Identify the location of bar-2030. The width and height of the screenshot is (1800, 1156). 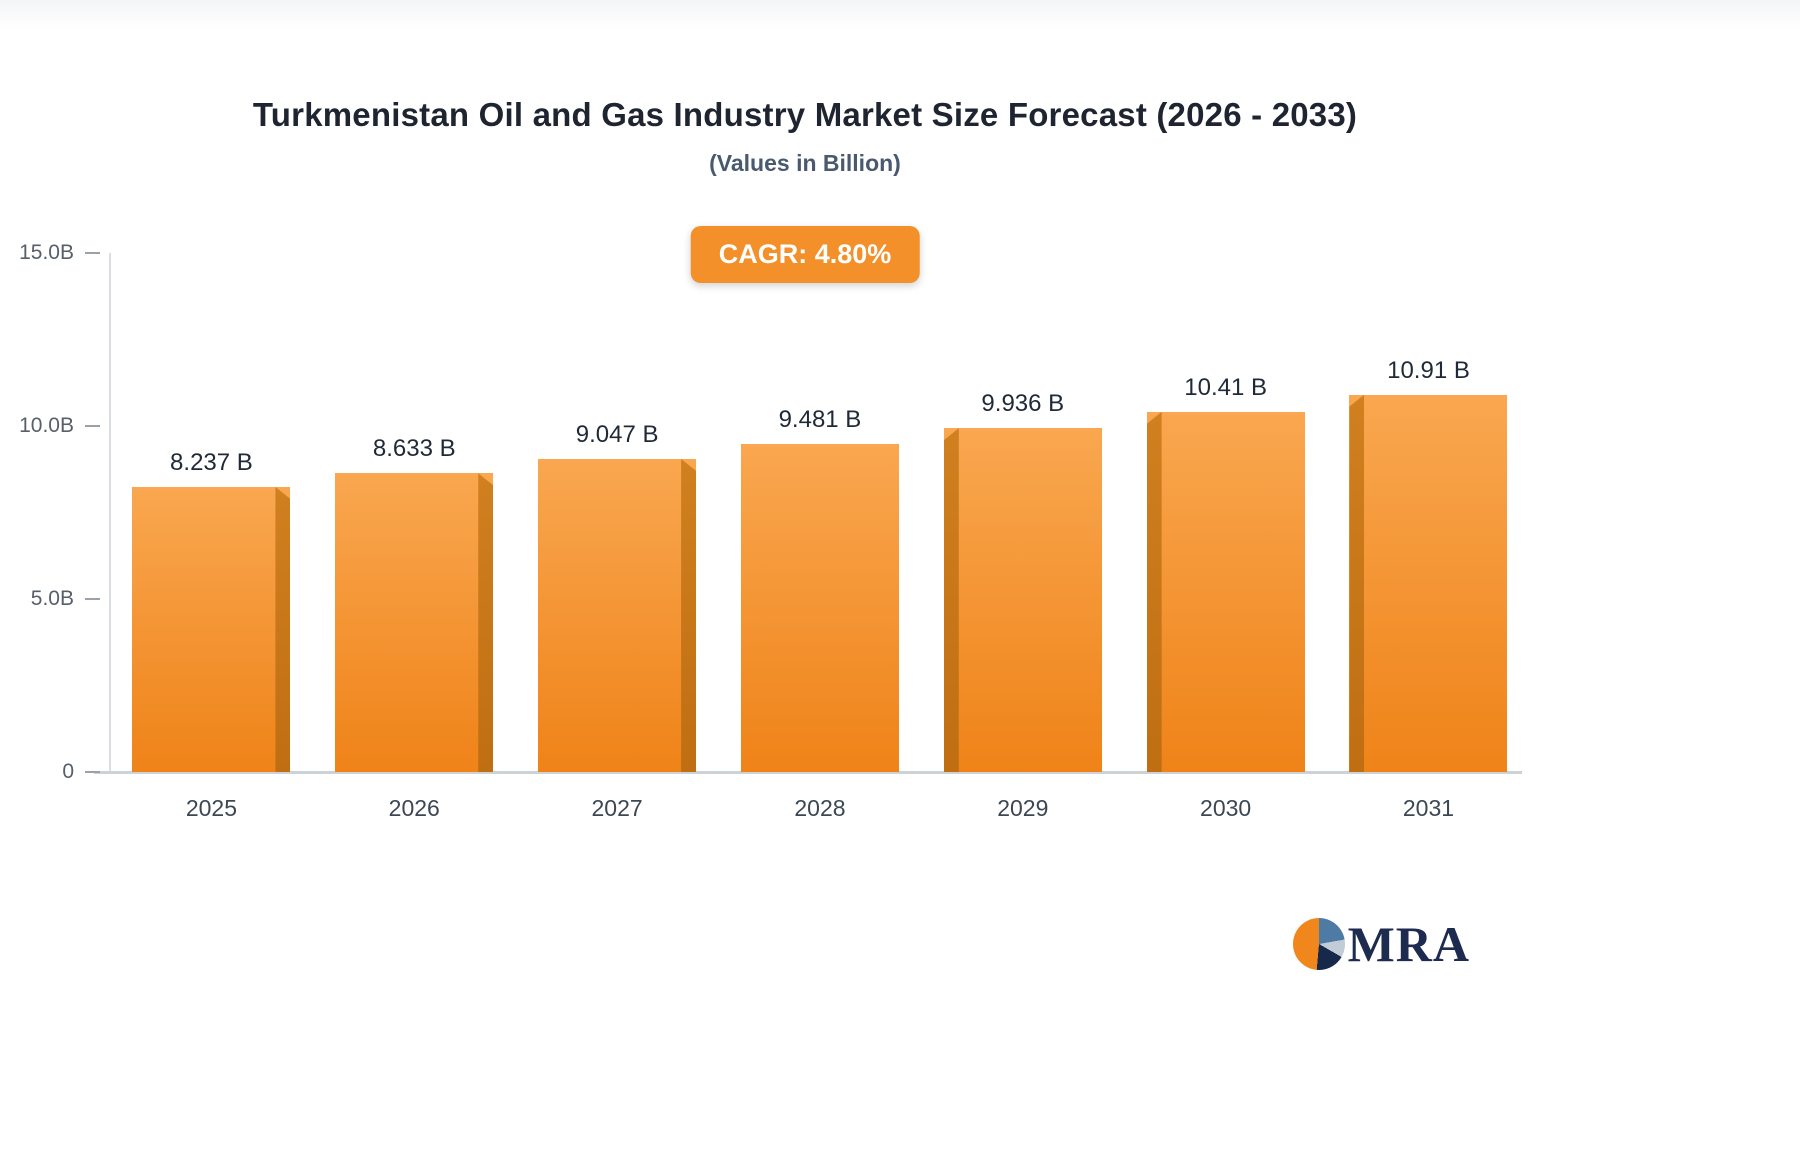
(1225, 591).